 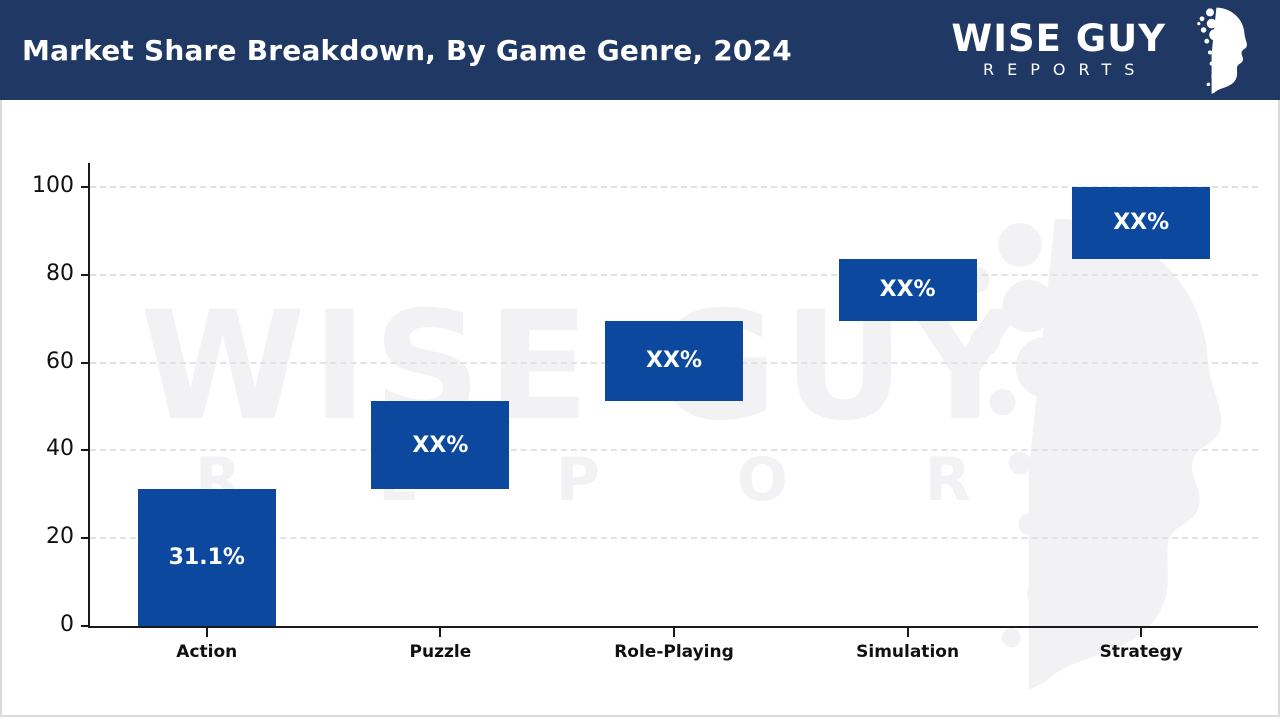 I want to click on x-tick-label-0: Action, so click(x=207, y=652).